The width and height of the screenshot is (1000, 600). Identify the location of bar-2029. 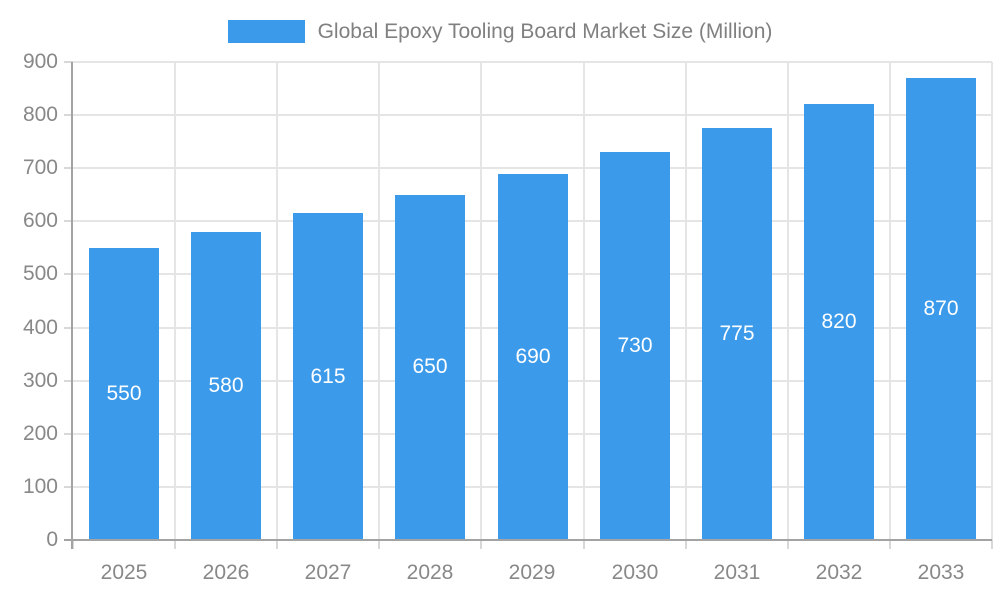
(533, 357).